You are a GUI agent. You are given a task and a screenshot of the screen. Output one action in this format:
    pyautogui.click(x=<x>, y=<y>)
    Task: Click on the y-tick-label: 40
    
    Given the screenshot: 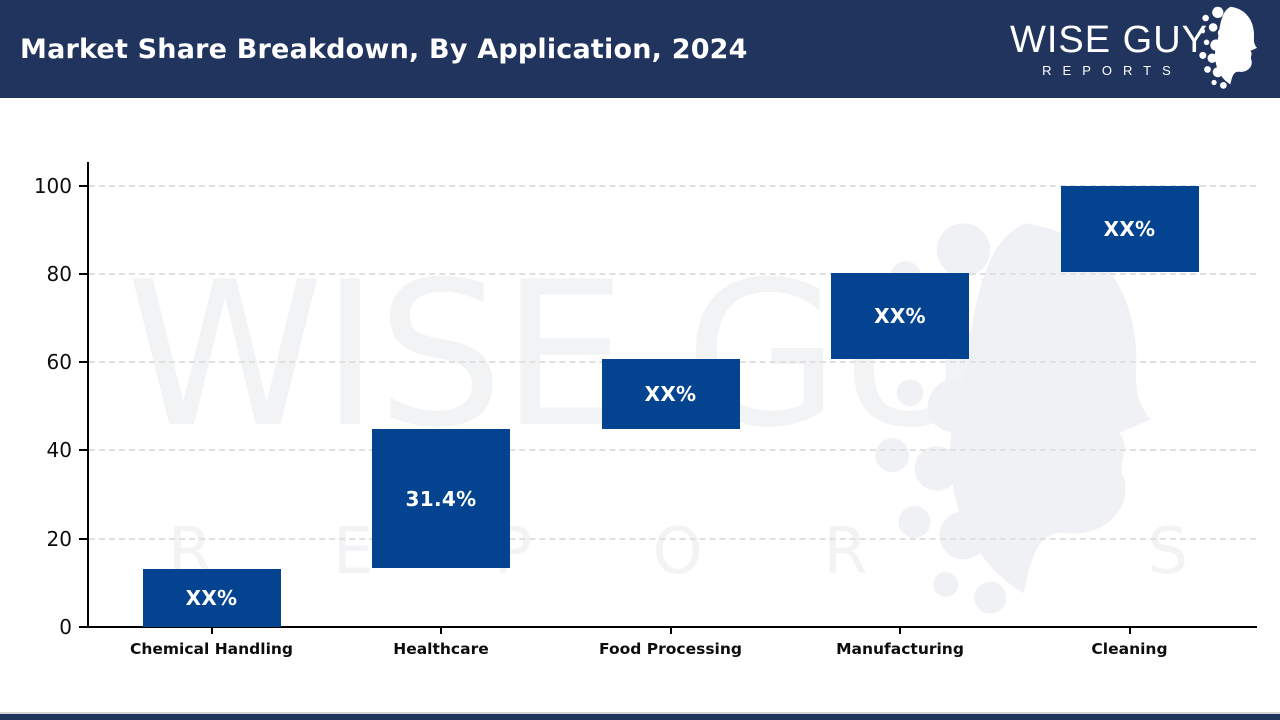 What is the action you would take?
    pyautogui.click(x=59, y=450)
    